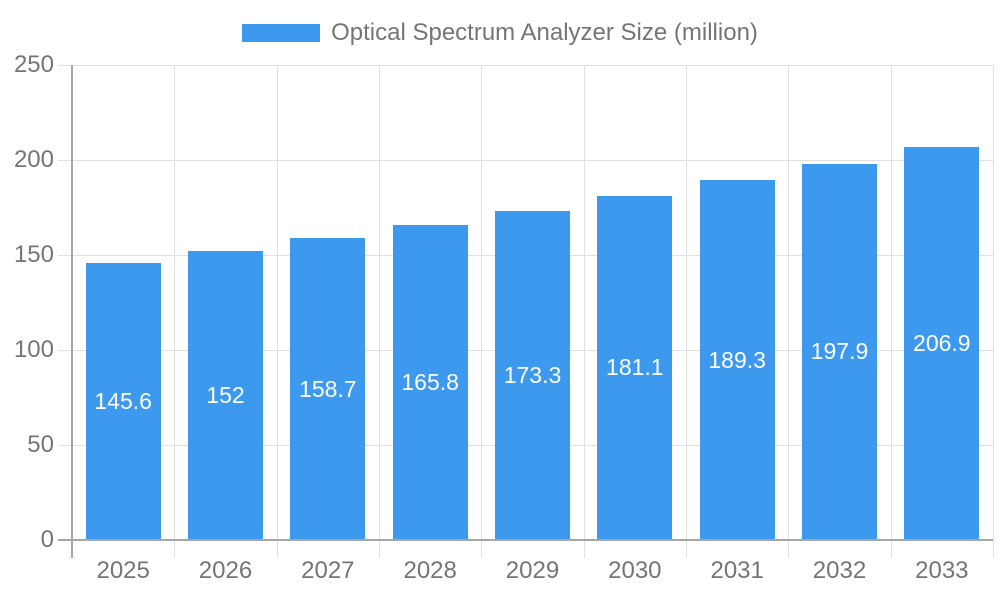 The height and width of the screenshot is (600, 1000). I want to click on y-axis-tick-label: 150, so click(33, 254).